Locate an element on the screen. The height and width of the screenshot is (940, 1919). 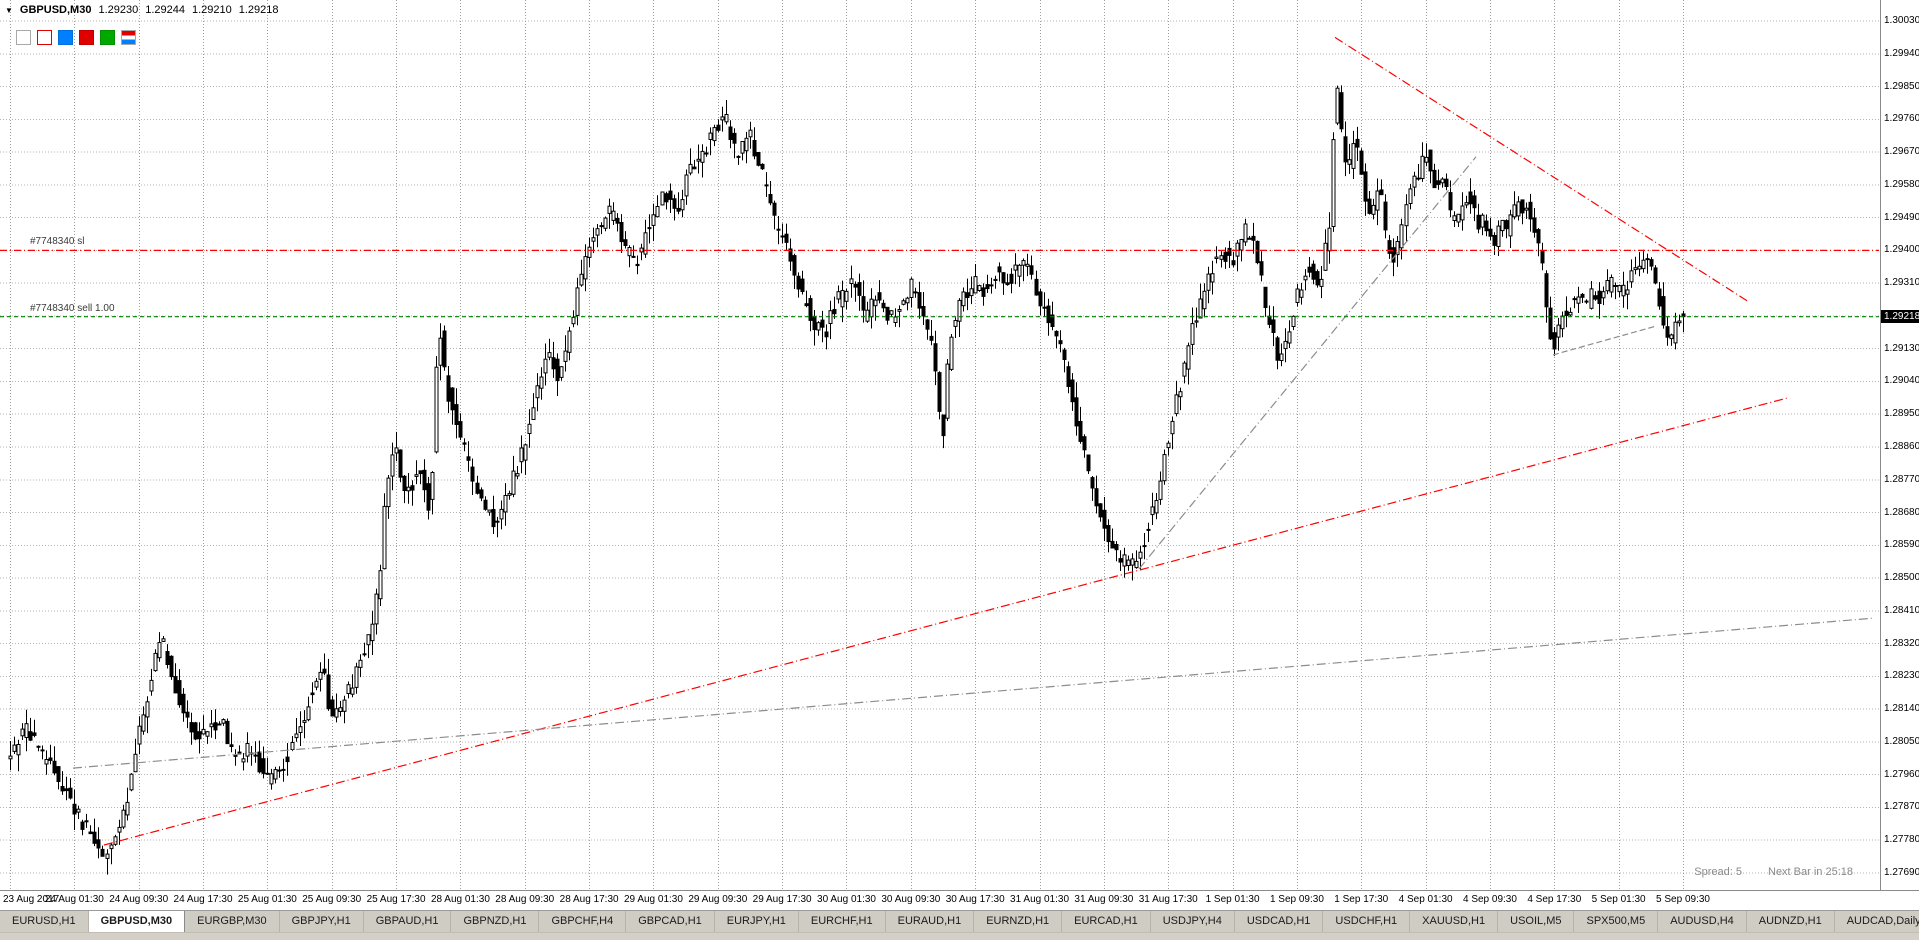
price-axis-label: 1.29850 is located at coordinates (1901, 86).